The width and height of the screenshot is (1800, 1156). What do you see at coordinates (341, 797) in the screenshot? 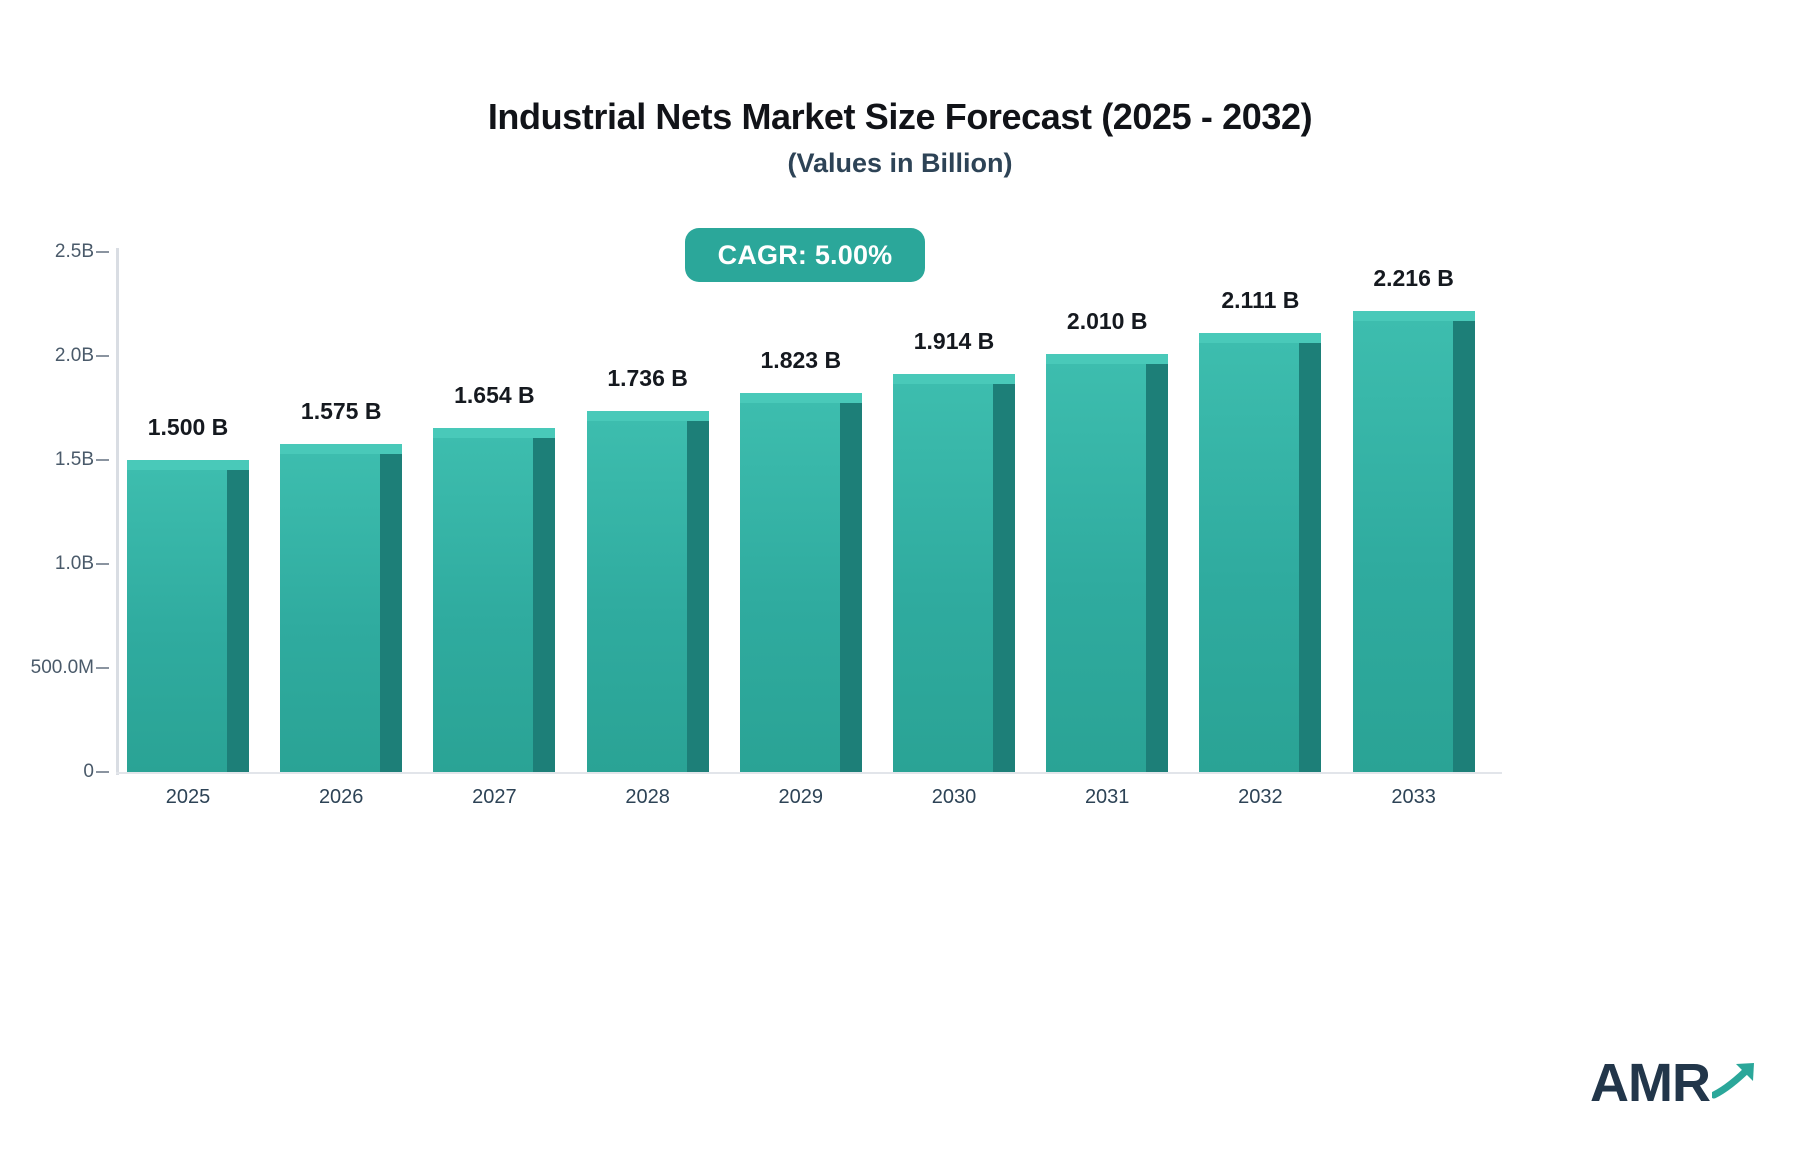
I see `x-axis-category-label: 2026` at bounding box center [341, 797].